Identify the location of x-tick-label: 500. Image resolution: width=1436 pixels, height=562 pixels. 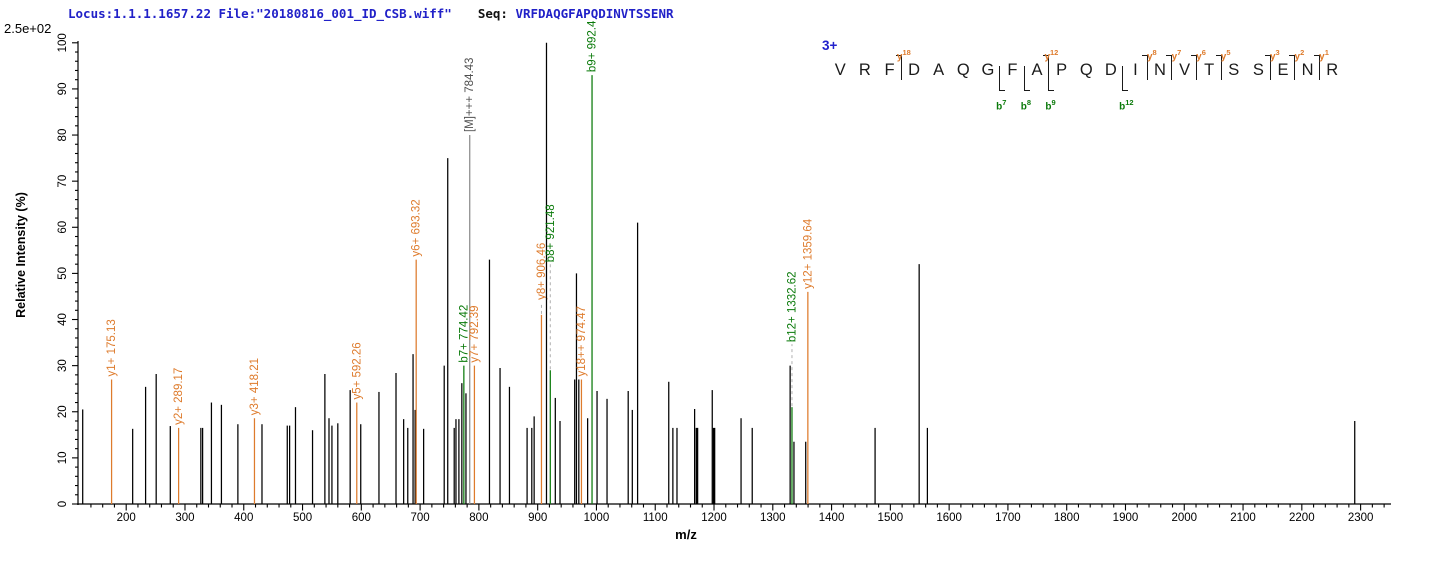
(302, 518).